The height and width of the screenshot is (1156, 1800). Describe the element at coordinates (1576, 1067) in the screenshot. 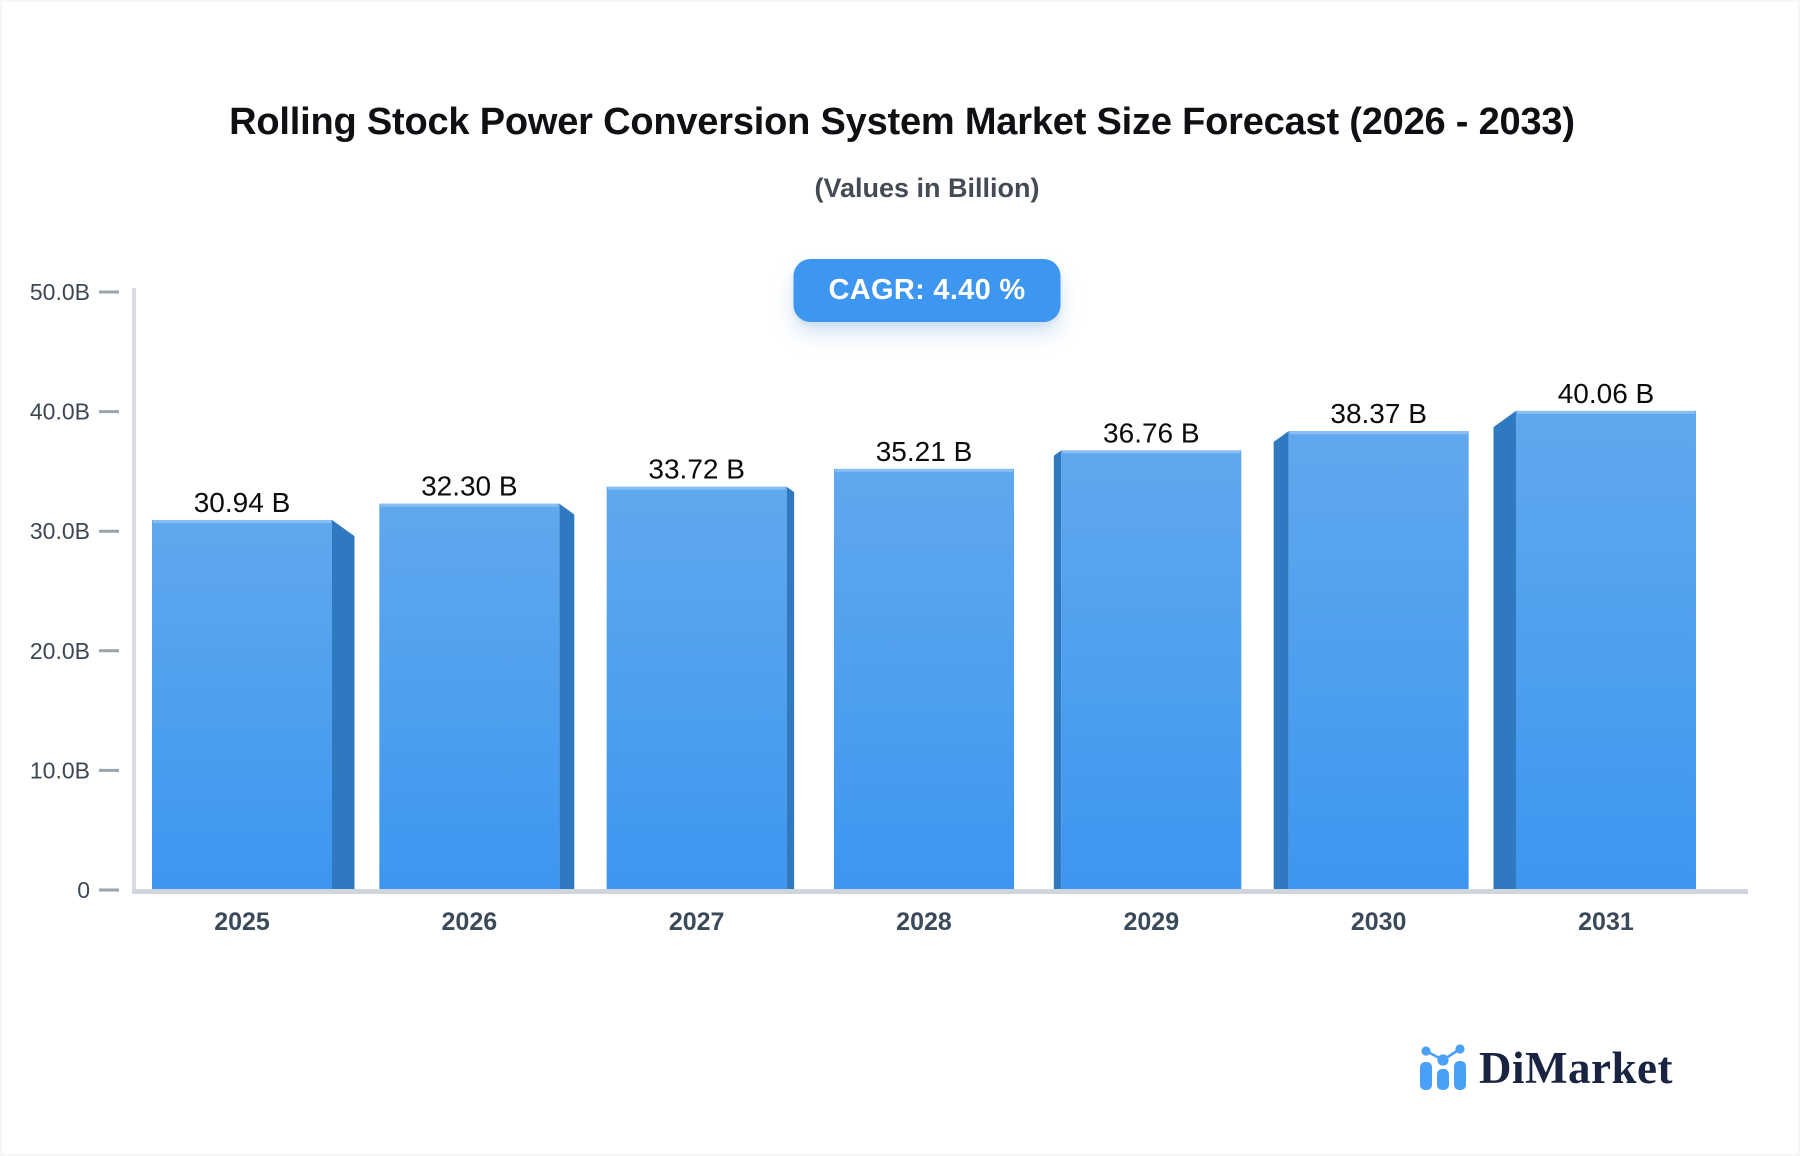

I see `dimarket-logo-text: DiMarket` at that location.